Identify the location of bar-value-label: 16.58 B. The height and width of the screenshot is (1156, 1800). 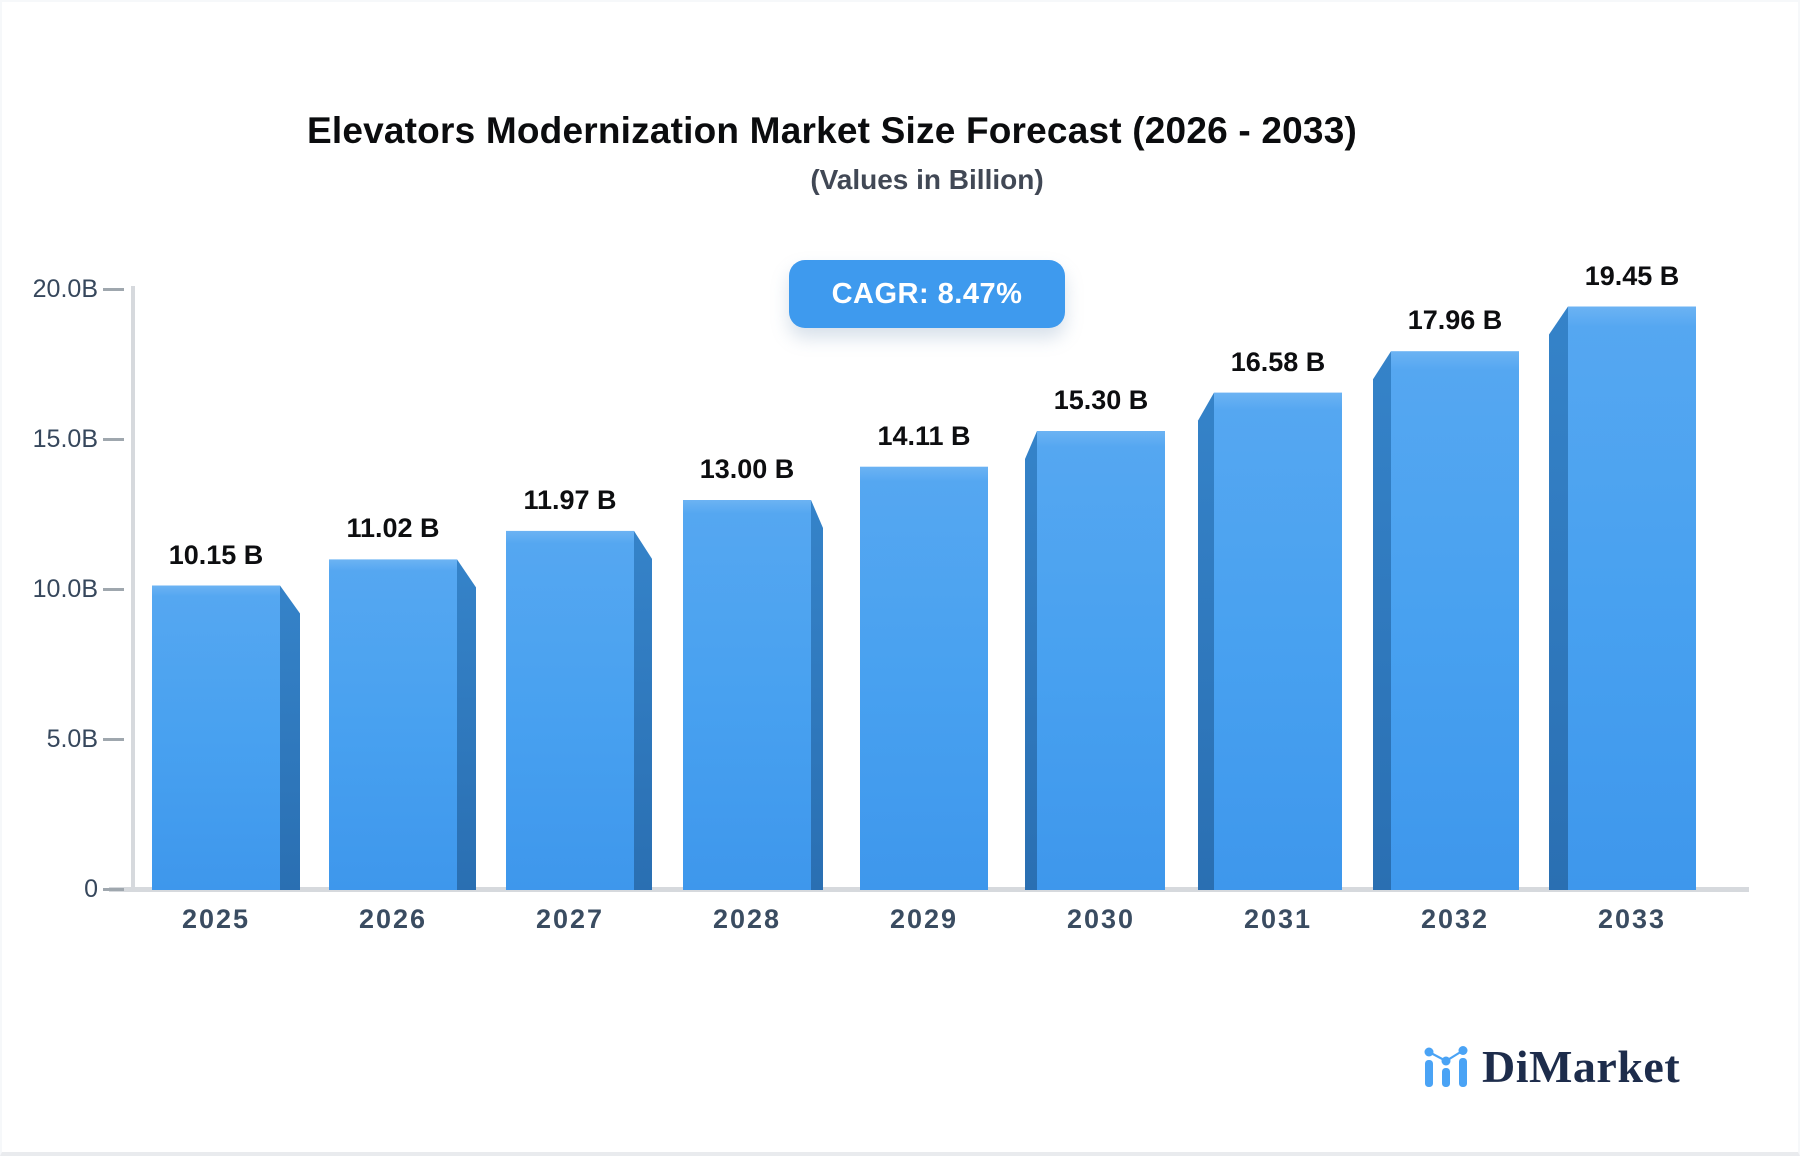
(1278, 361).